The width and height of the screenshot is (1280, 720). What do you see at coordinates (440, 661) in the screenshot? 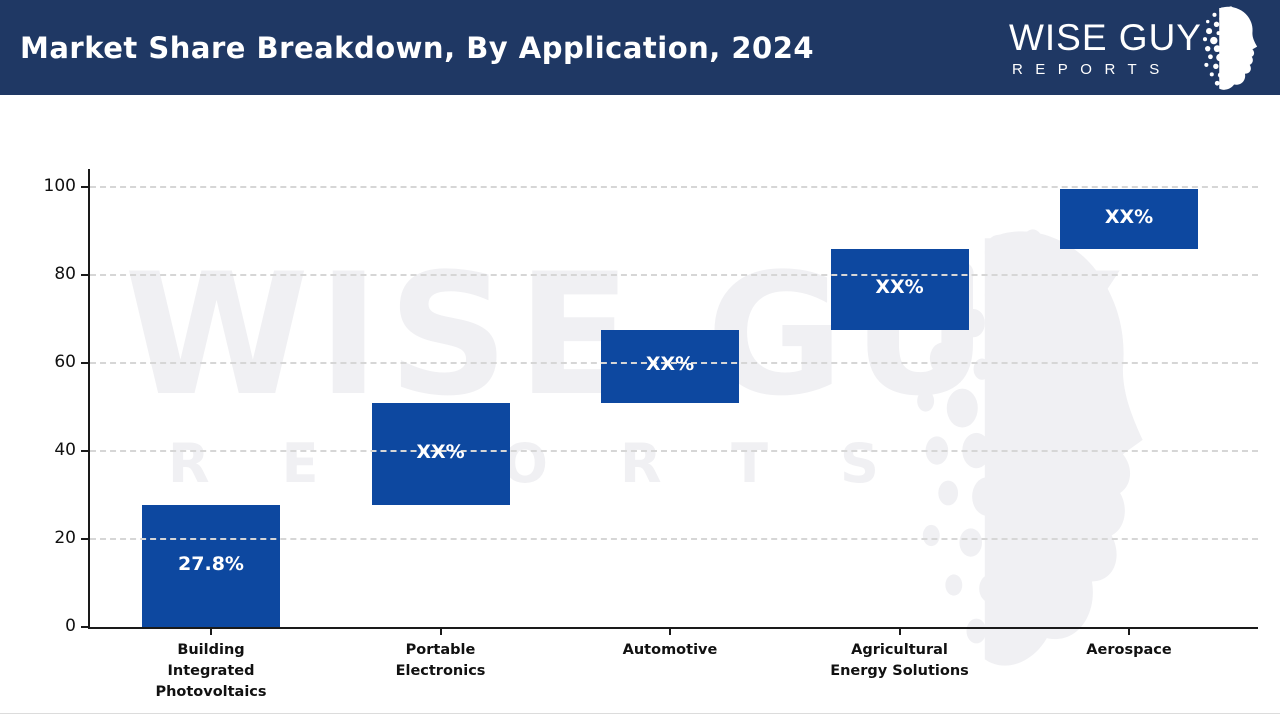
I see `category-label: Portable Electronics` at bounding box center [440, 661].